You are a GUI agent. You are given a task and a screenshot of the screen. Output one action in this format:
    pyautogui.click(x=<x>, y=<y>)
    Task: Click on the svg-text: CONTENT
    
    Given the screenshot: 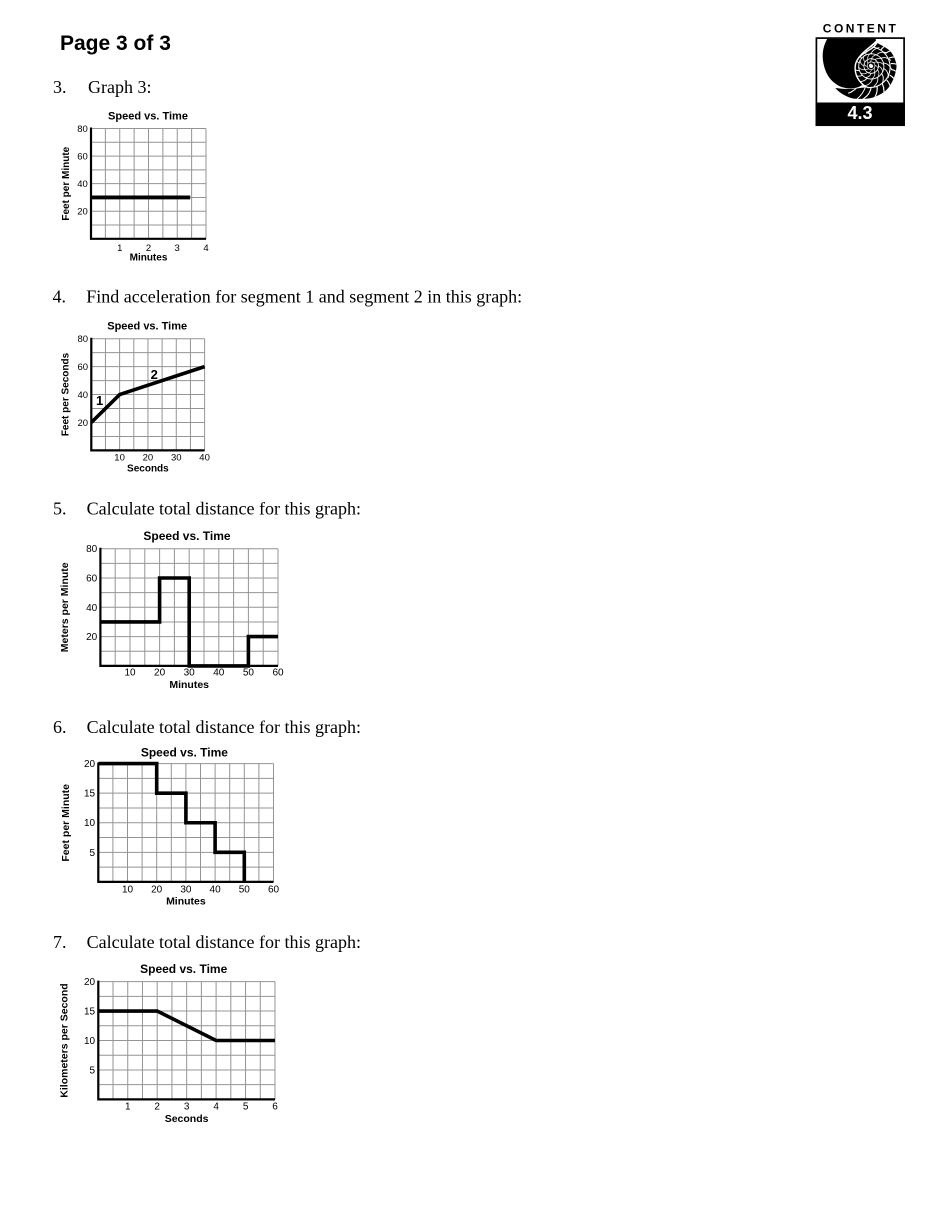 What is the action you would take?
    pyautogui.click(x=861, y=29)
    